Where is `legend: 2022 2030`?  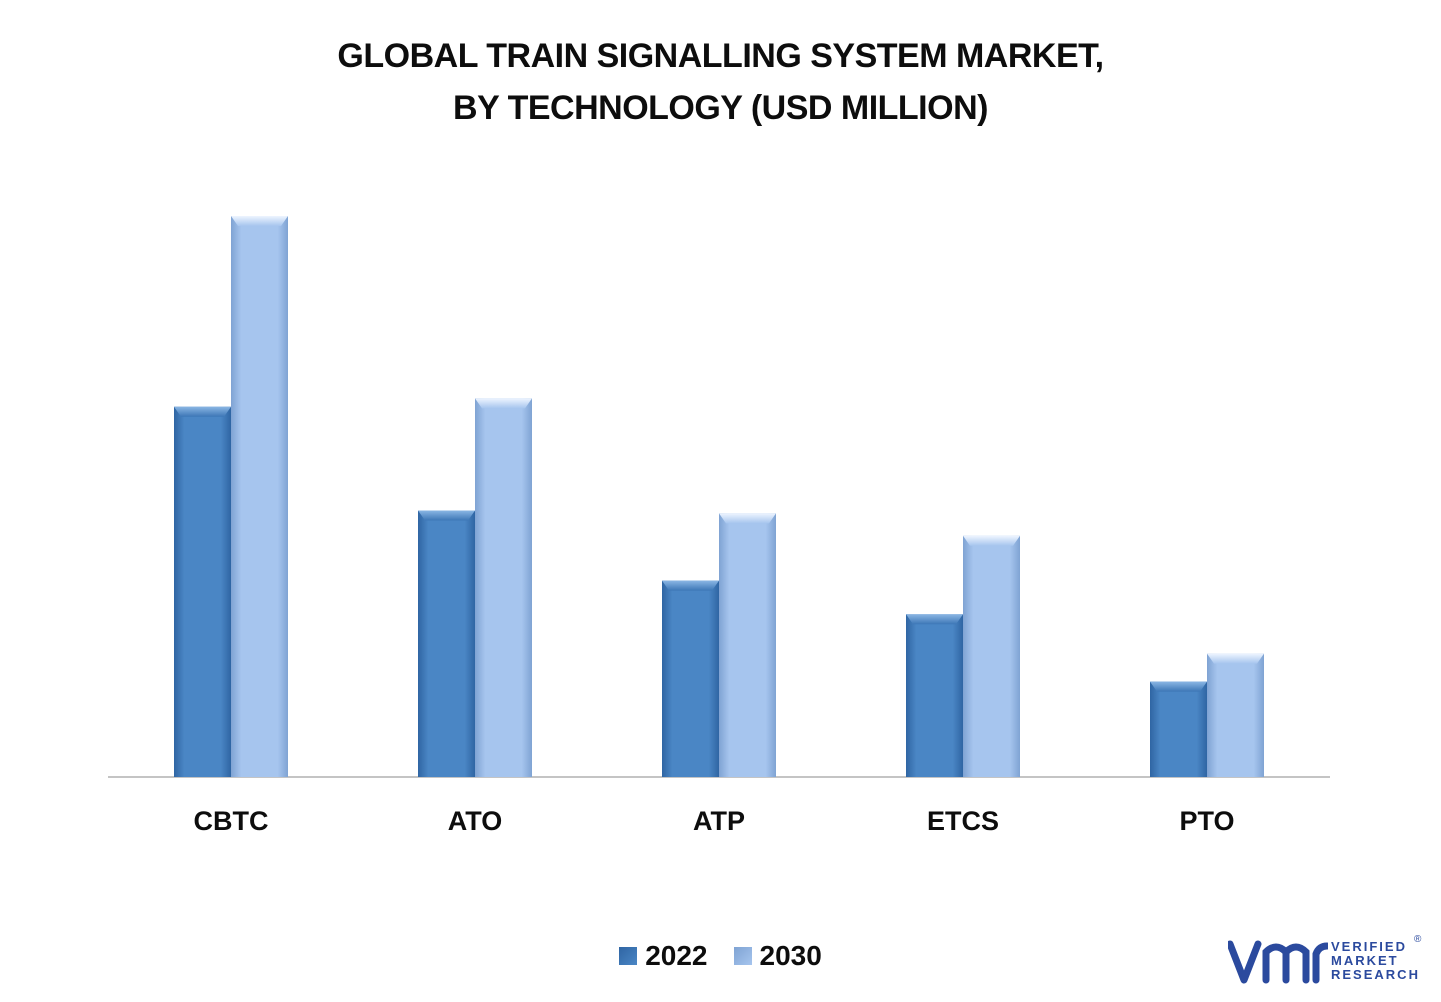
legend: 2022 2030 is located at coordinates (720, 956).